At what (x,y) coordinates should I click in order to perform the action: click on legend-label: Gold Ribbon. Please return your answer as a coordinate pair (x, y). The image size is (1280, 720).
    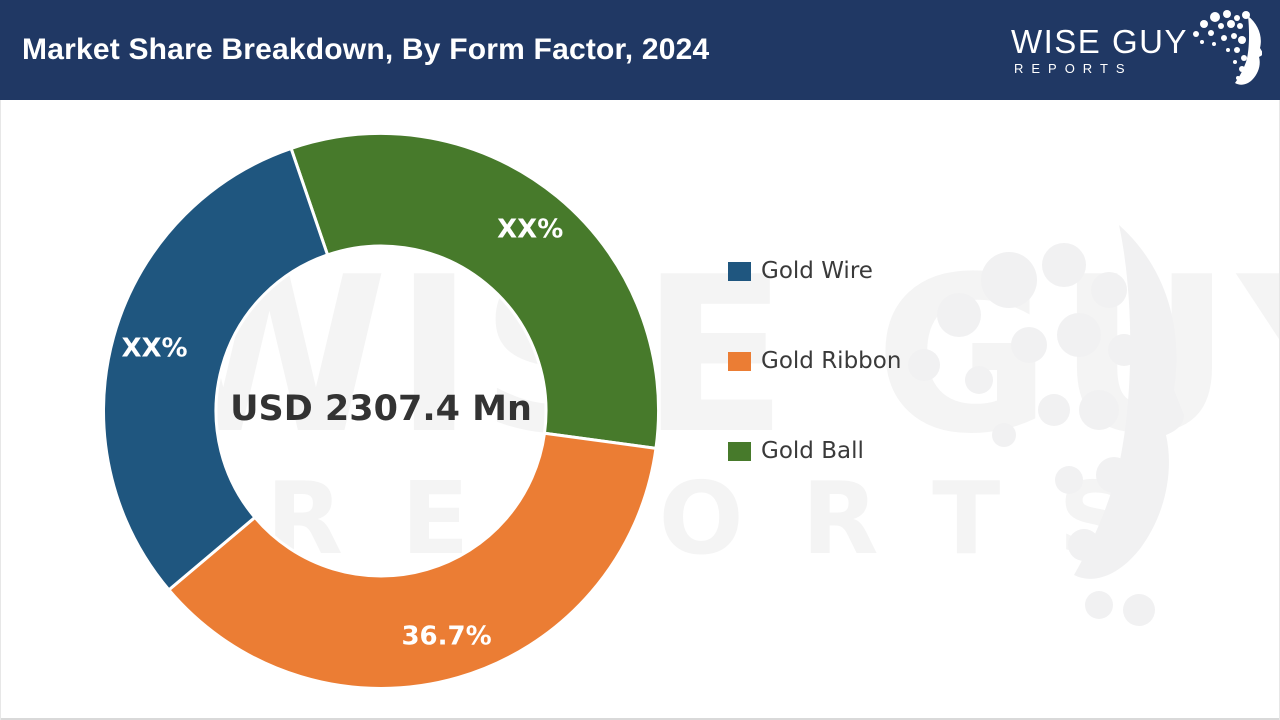
    Looking at the image, I should click on (831, 361).